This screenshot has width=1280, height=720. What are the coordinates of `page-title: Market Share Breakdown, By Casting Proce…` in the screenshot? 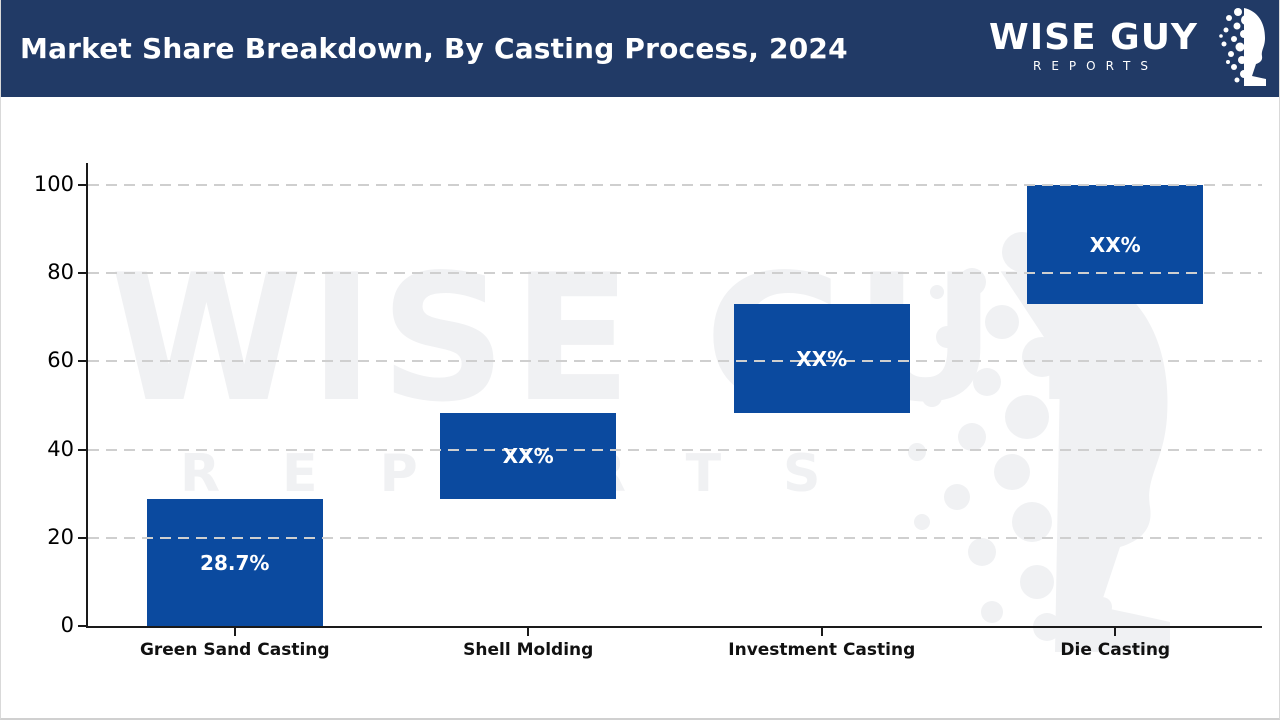 It's located at (434, 48).